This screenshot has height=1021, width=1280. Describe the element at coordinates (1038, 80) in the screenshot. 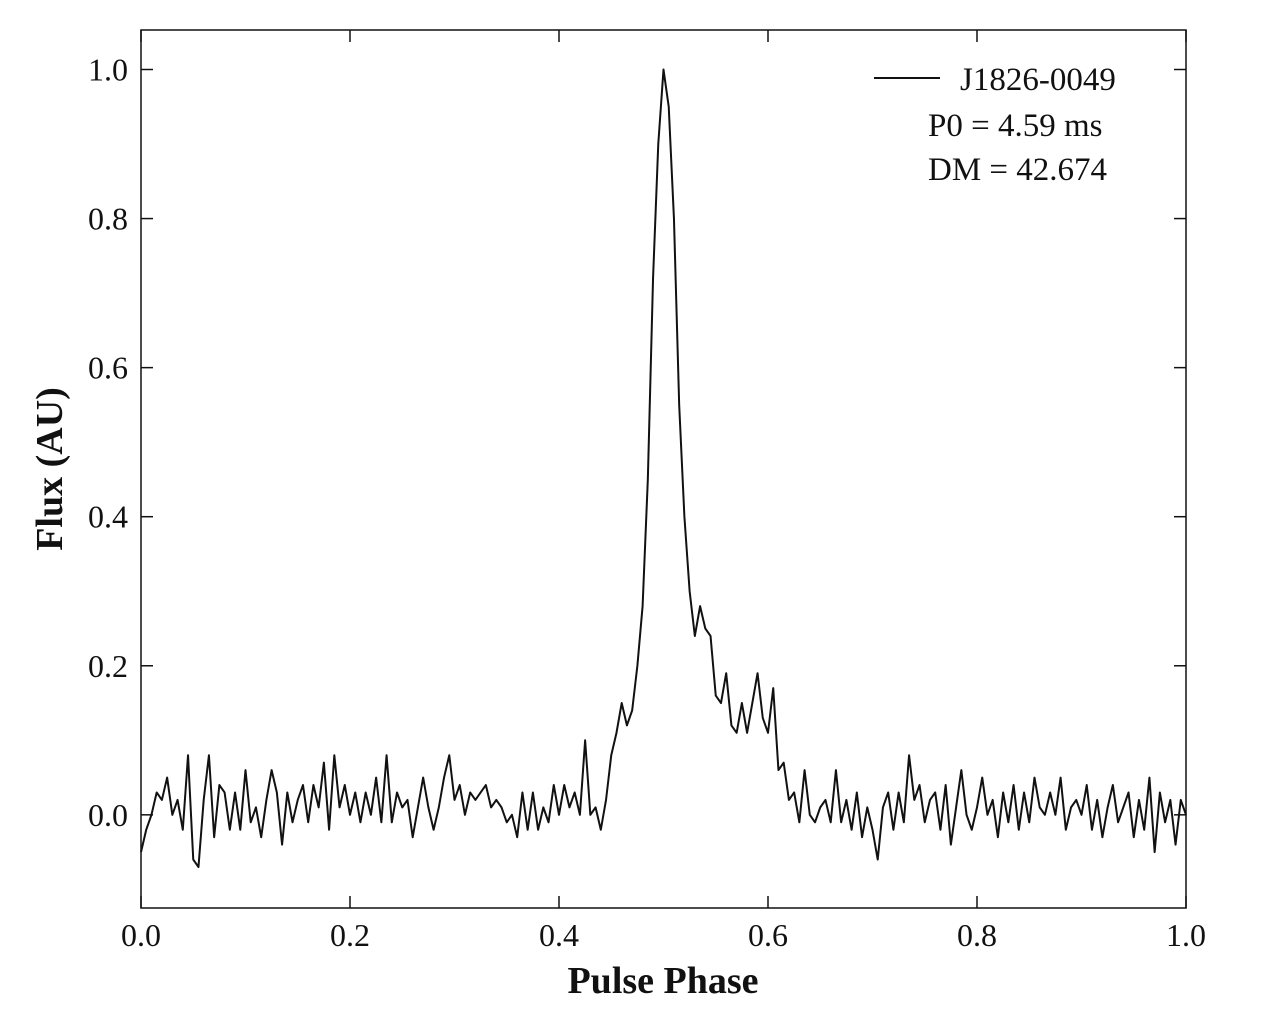

I see `legend-label: J1826-0049` at that location.